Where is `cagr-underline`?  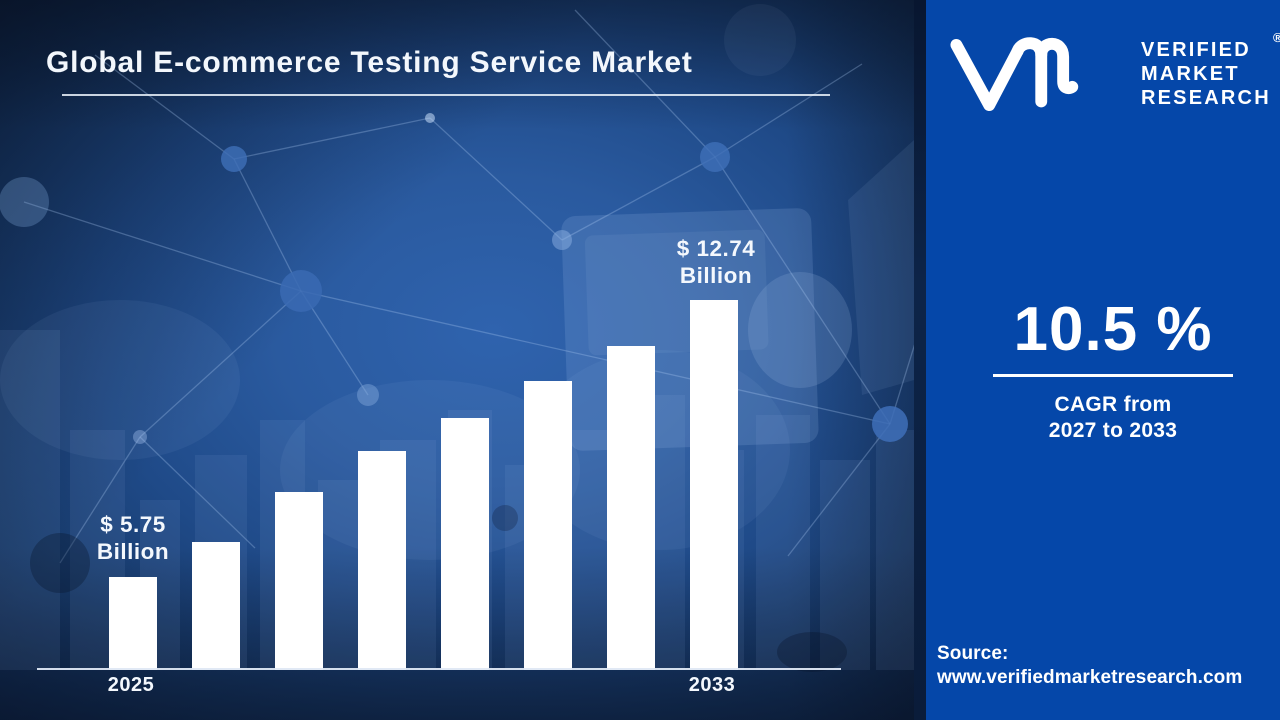 cagr-underline is located at coordinates (1113, 375).